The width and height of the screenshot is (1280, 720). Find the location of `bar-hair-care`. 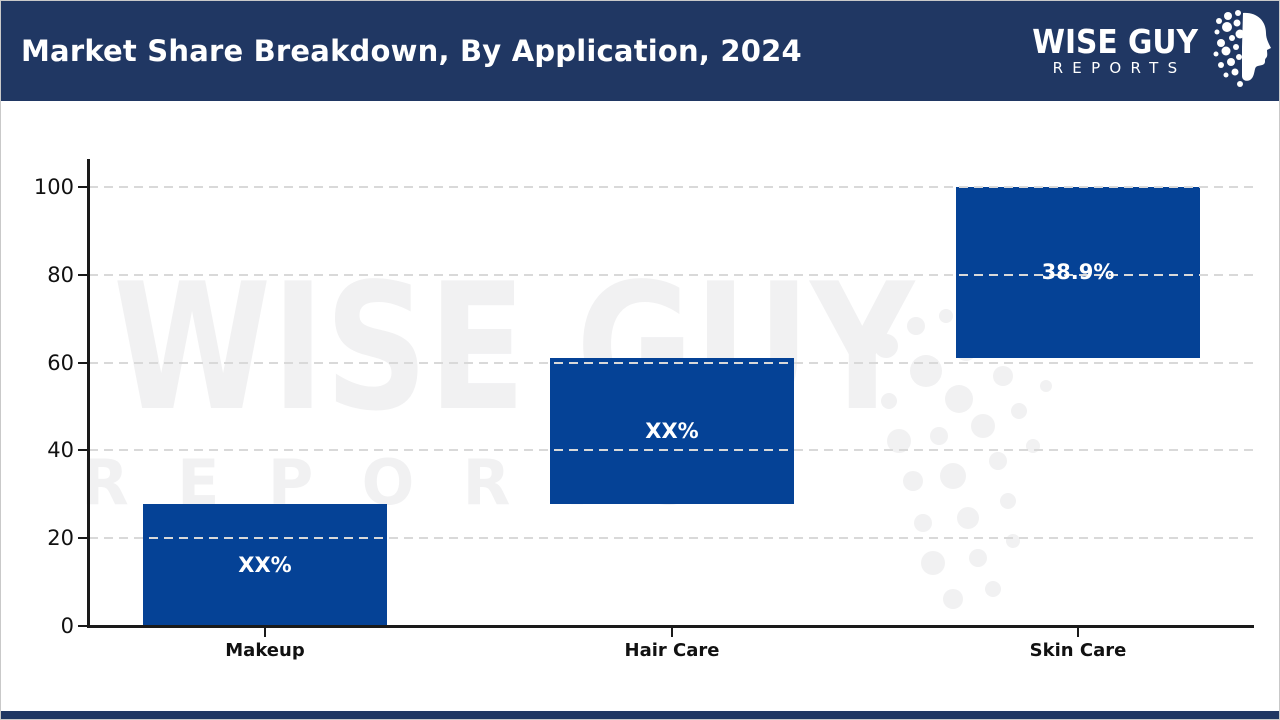

bar-hair-care is located at coordinates (672, 430).